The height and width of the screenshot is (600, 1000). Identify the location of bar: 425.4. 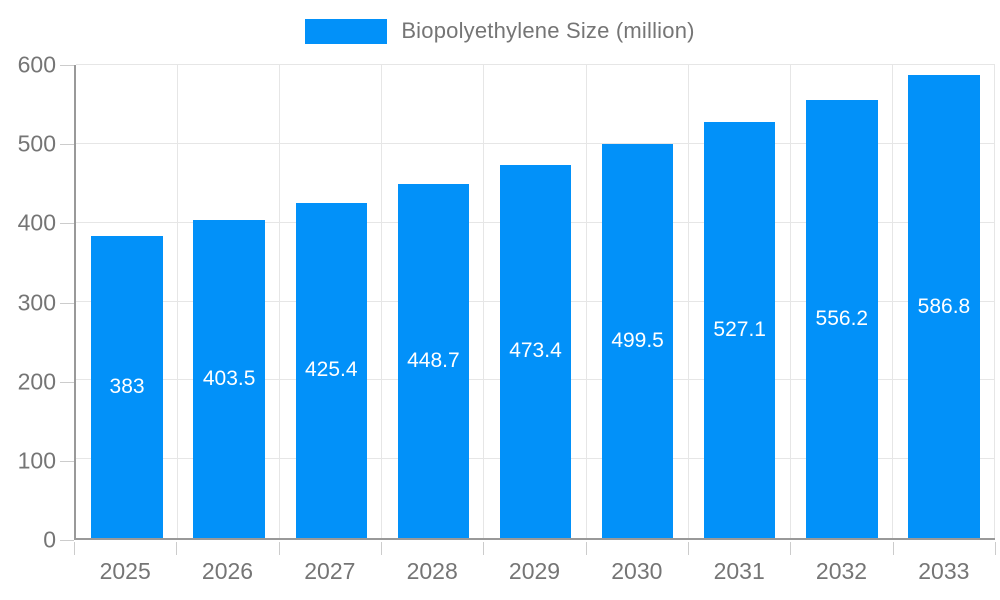
(331, 370).